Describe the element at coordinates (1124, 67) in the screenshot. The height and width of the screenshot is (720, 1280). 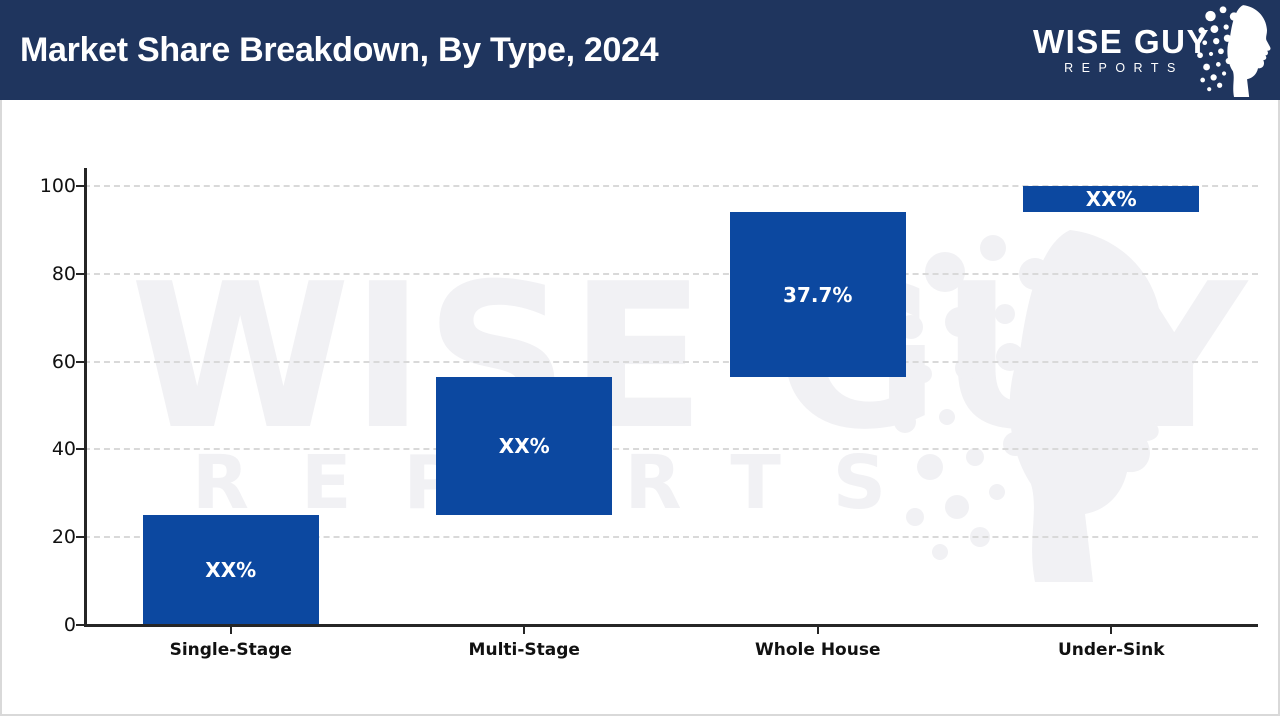
I see `logo-tagline: REPORTS` at that location.